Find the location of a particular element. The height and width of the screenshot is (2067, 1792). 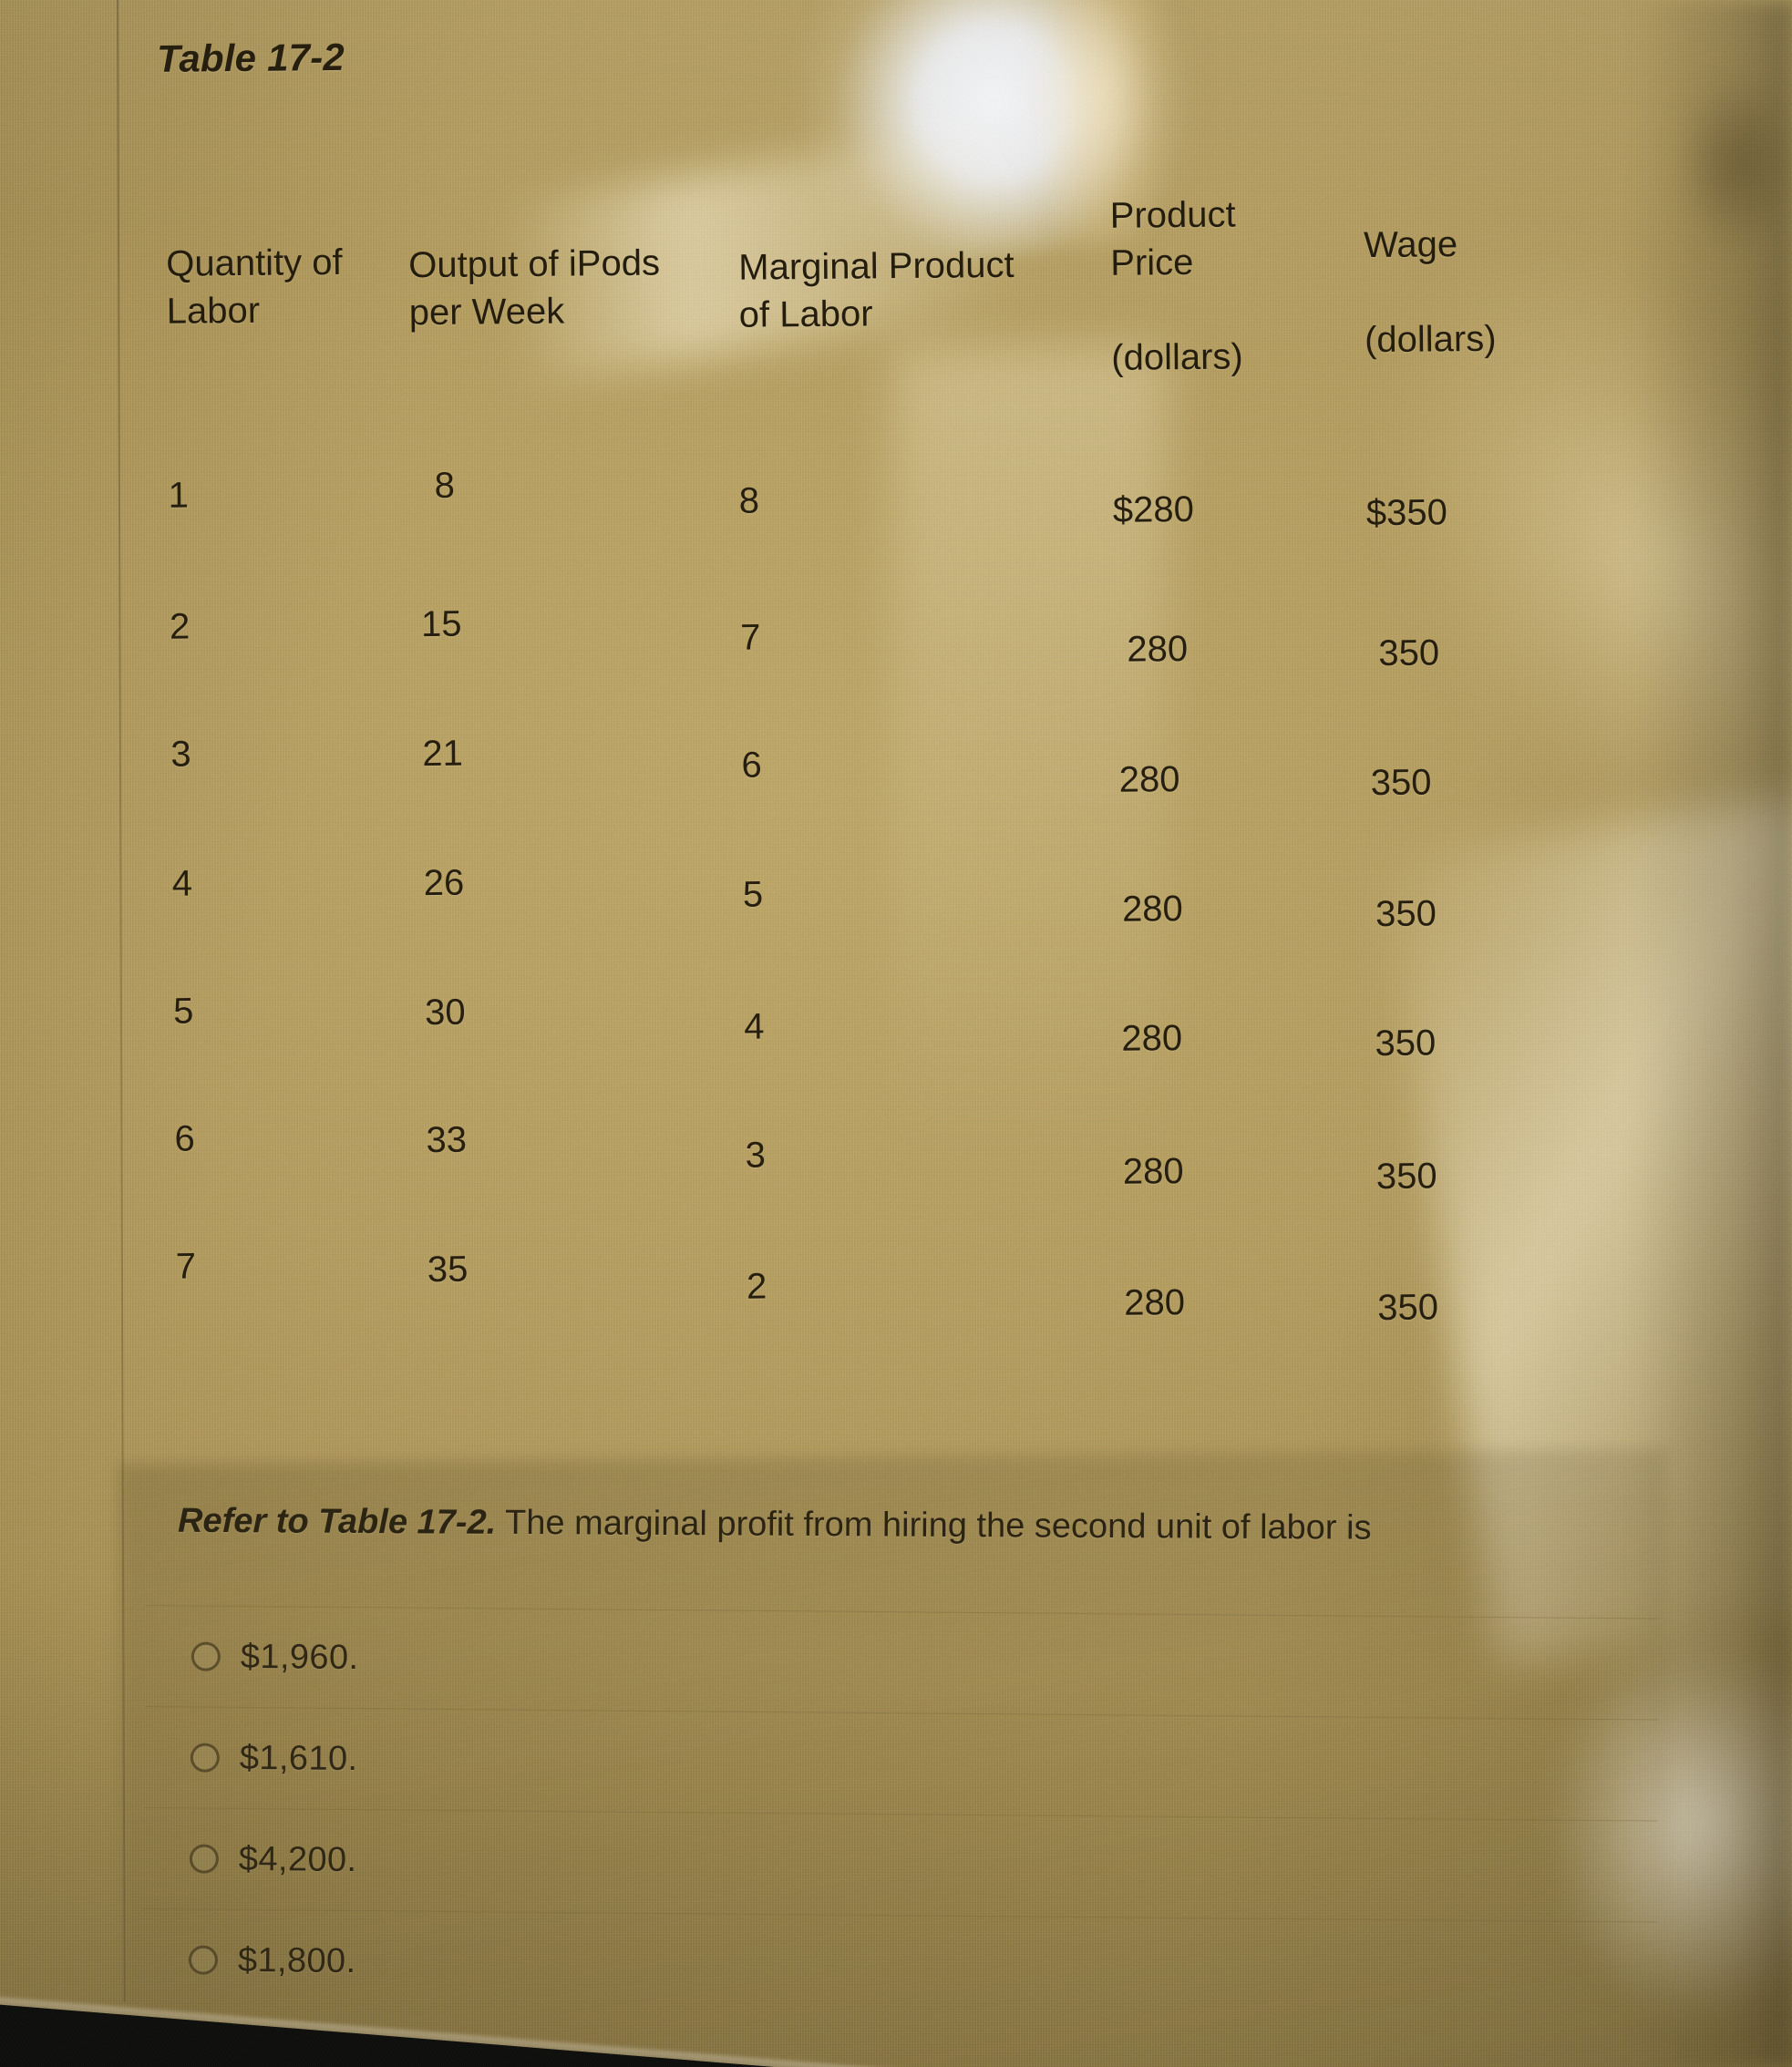

cell-output: 21 is located at coordinates (443, 754).